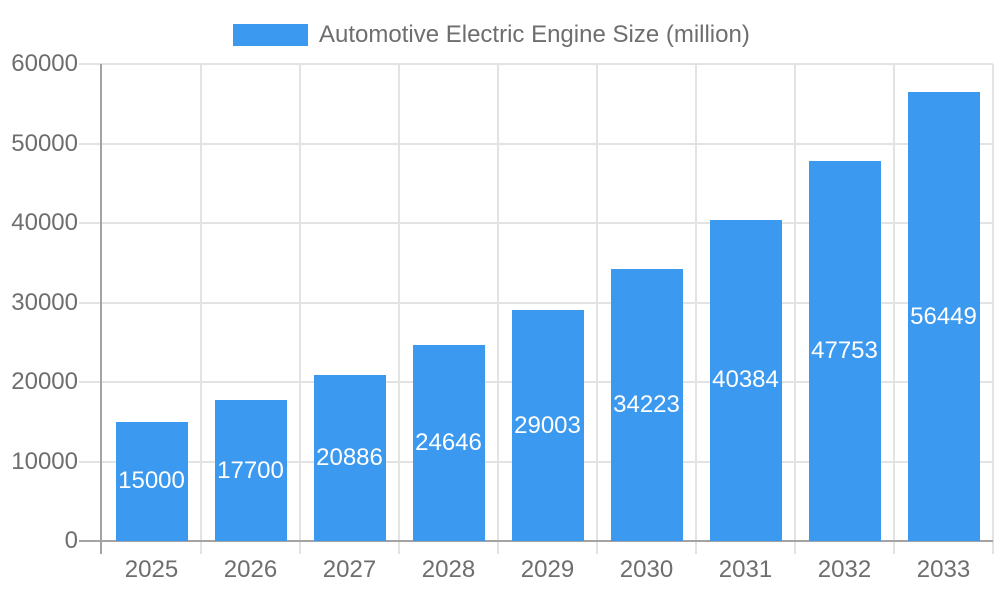 Image resolution: width=1000 pixels, height=600 pixels. I want to click on bar-2031, so click(745, 380).